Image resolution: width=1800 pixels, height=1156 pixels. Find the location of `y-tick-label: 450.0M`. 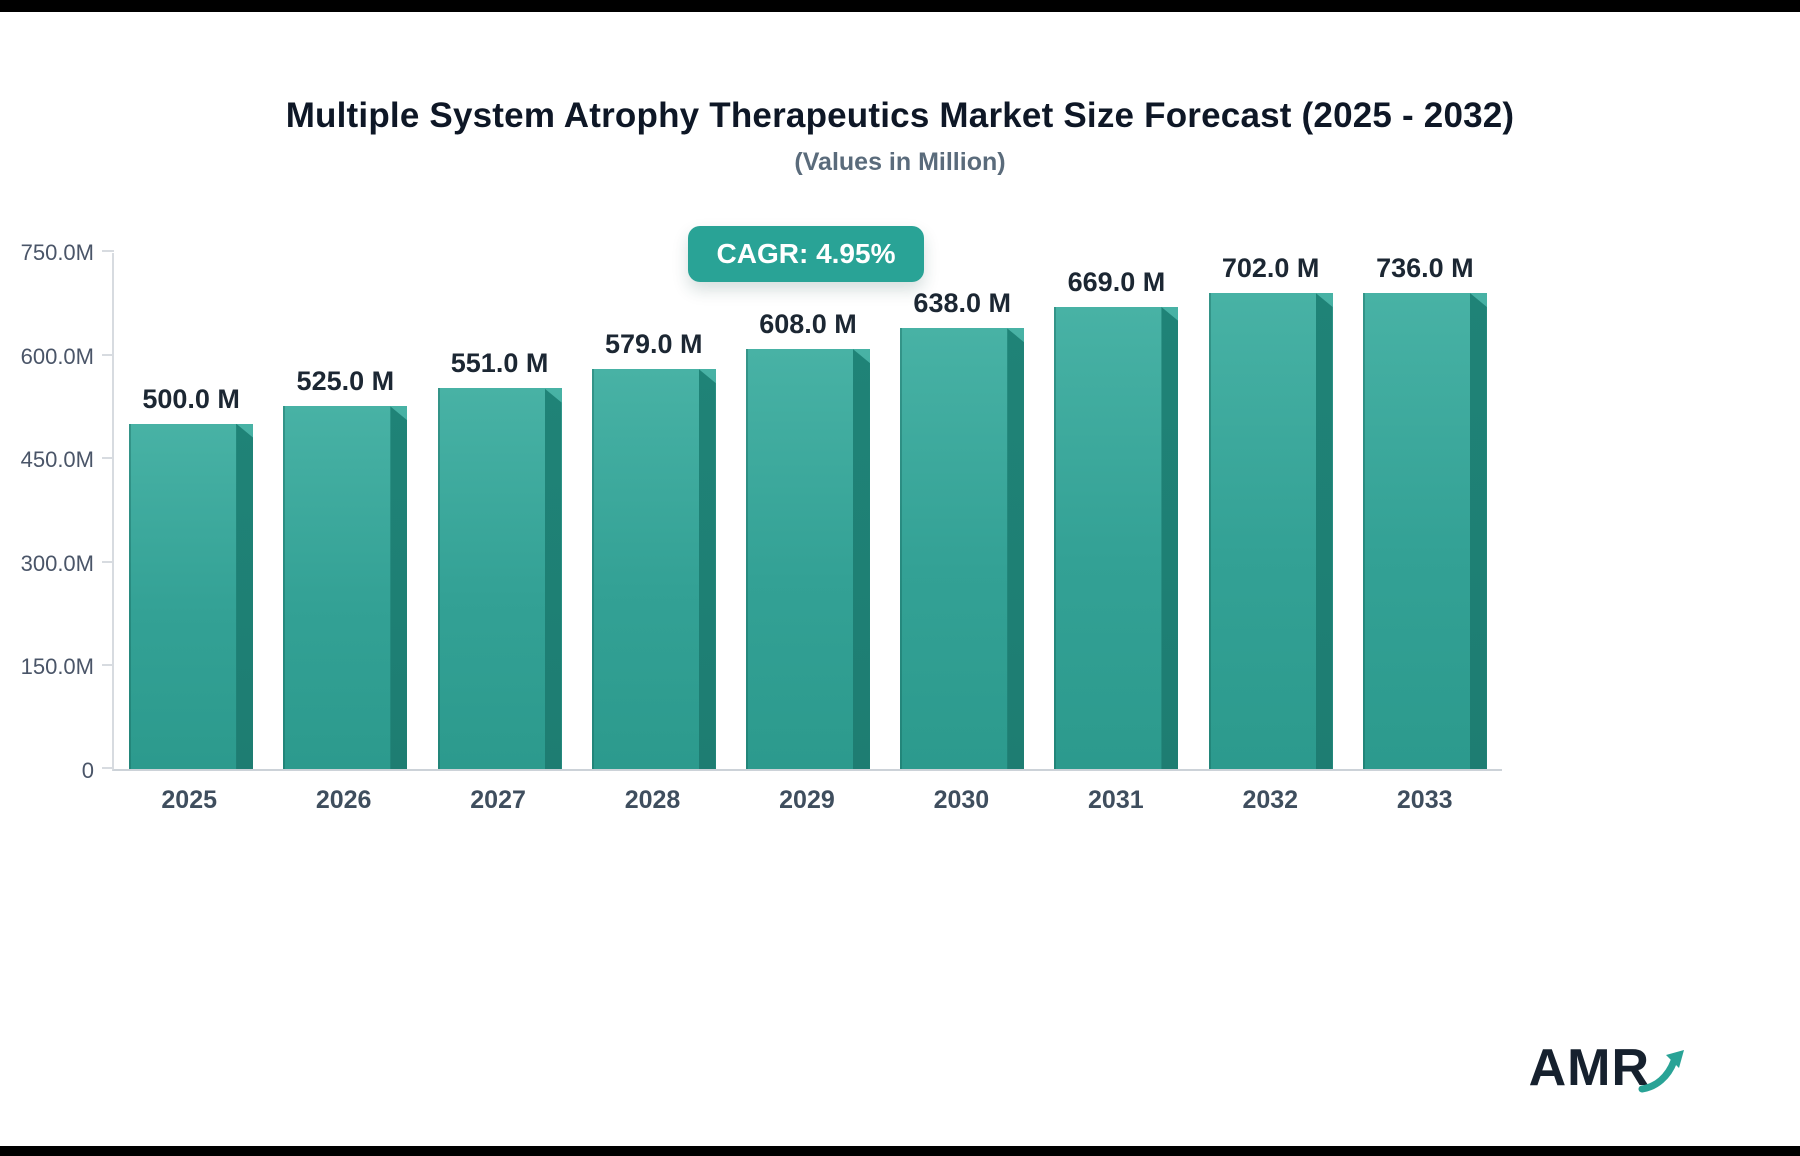

y-tick-label: 450.0M is located at coordinates (57, 460).